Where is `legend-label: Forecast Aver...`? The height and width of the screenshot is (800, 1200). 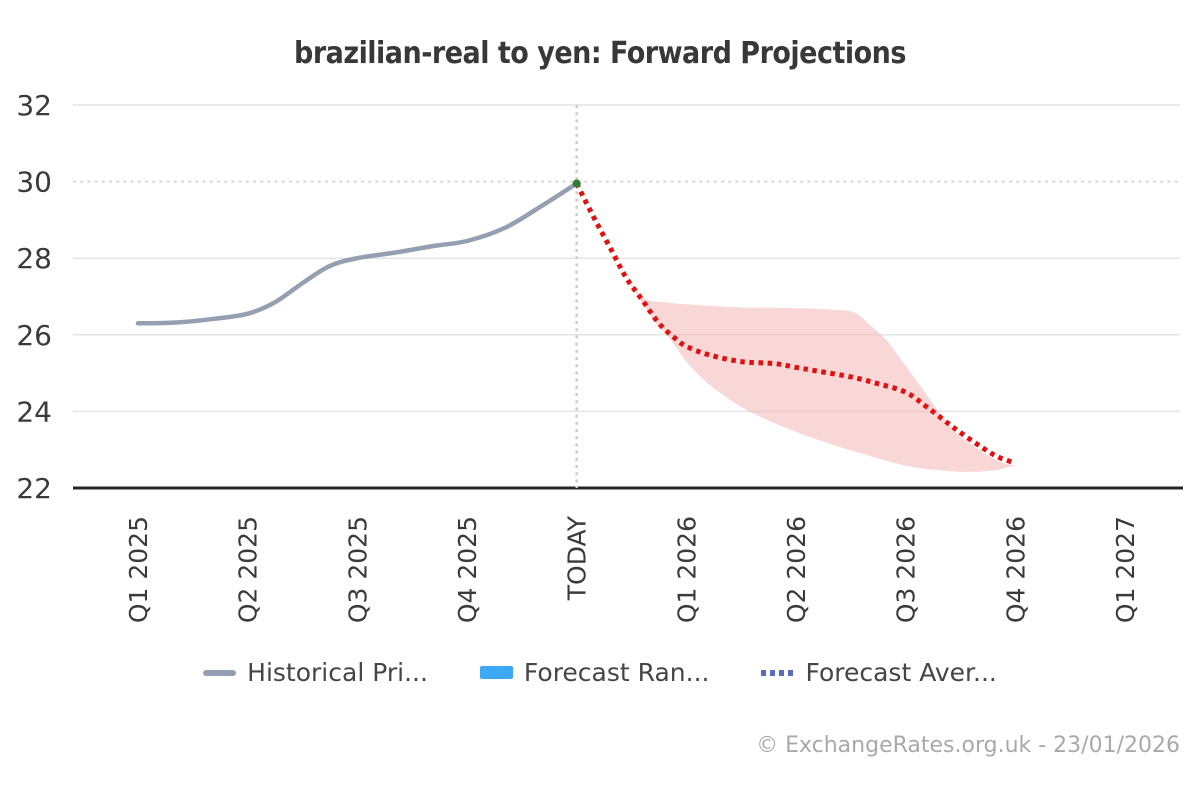
legend-label: Forecast Aver... is located at coordinates (901, 672).